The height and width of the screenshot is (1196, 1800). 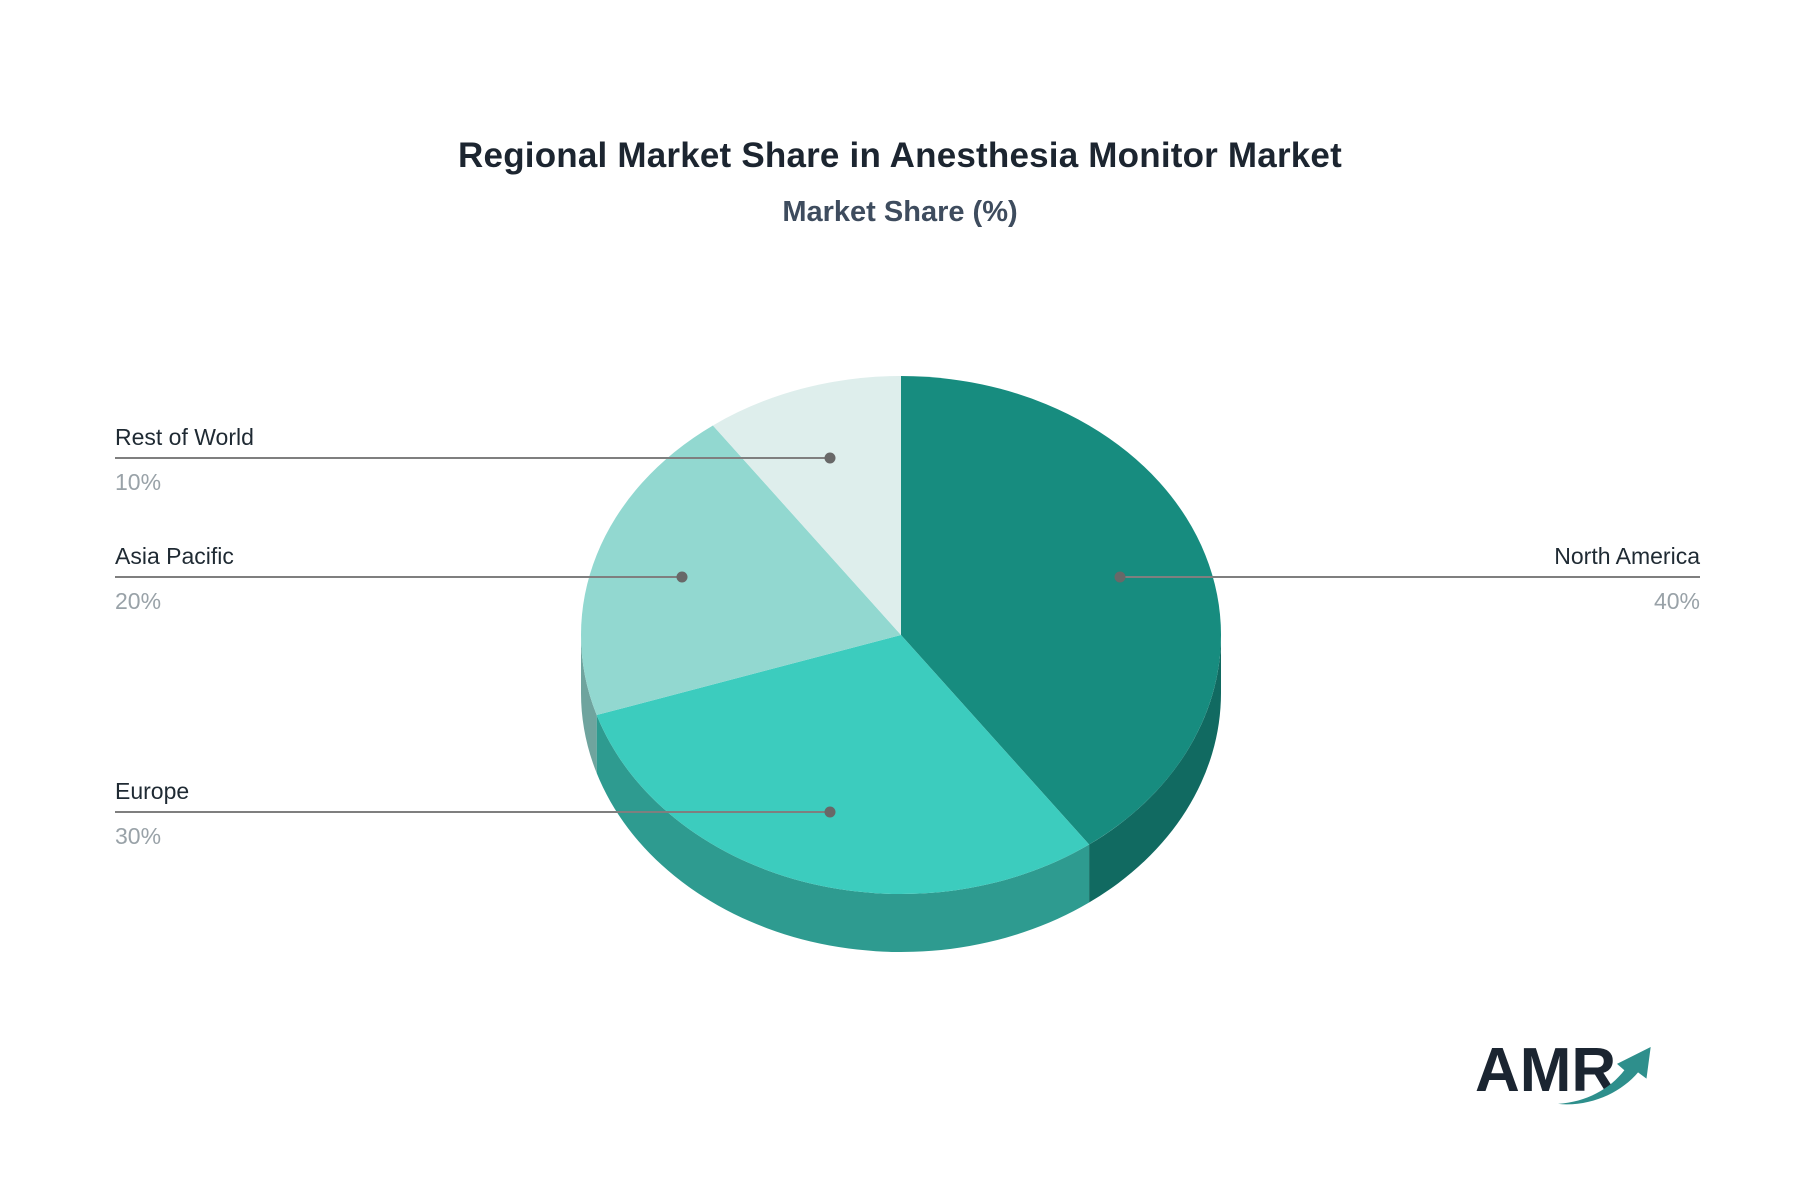 I want to click on brand-logo: AMR, so click(x=1575, y=1080).